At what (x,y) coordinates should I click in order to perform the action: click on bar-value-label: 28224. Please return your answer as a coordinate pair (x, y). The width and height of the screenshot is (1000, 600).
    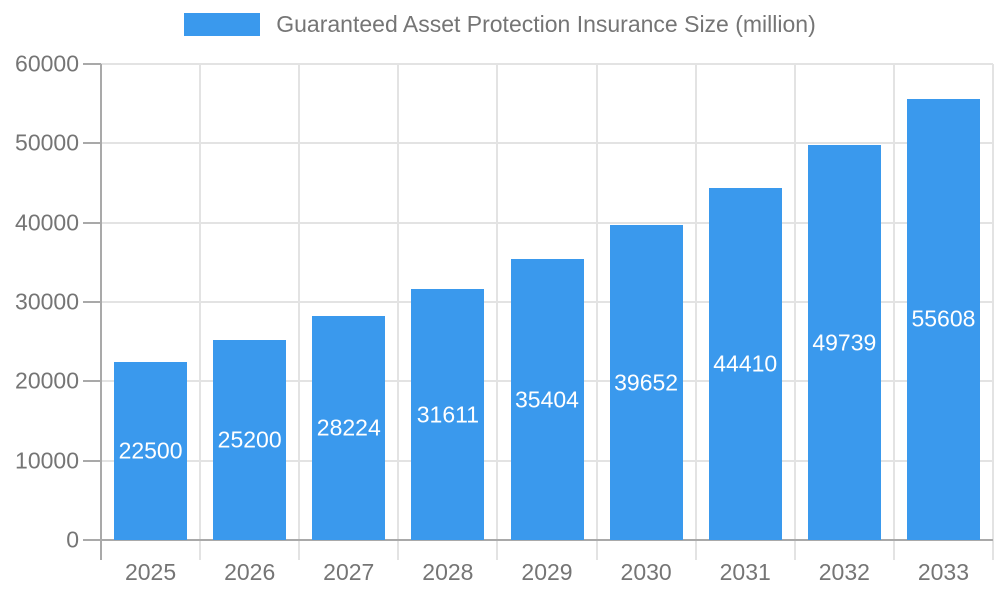
    Looking at the image, I should click on (348, 427).